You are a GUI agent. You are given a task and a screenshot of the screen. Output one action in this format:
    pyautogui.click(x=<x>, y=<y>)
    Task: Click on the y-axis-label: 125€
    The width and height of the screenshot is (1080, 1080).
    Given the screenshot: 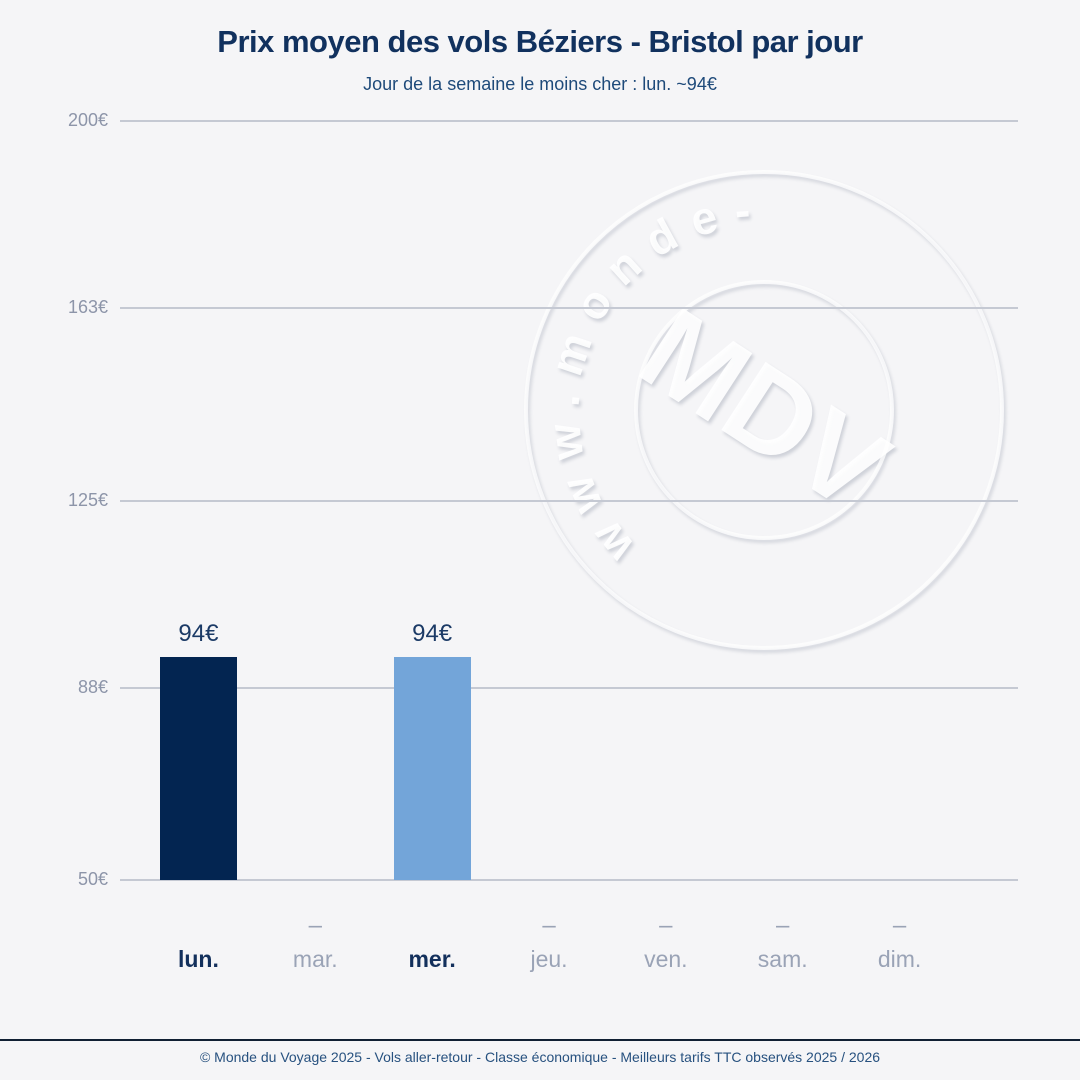 What is the action you would take?
    pyautogui.click(x=87, y=499)
    